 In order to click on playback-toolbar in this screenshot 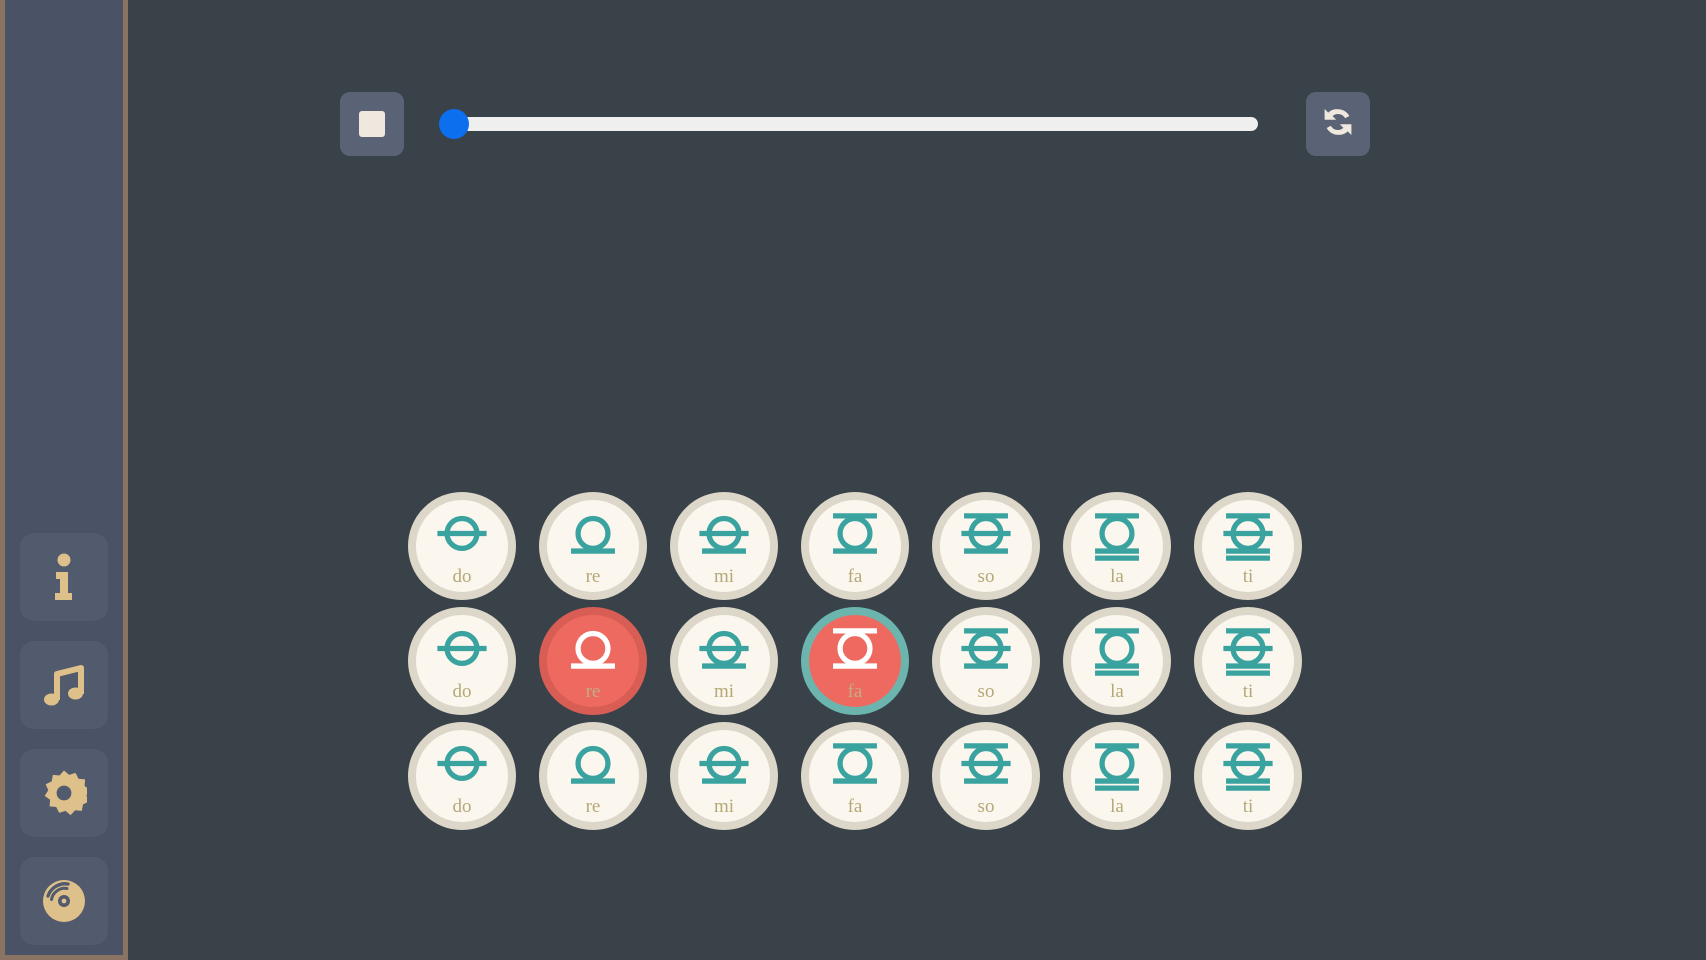, I will do `click(855, 124)`.